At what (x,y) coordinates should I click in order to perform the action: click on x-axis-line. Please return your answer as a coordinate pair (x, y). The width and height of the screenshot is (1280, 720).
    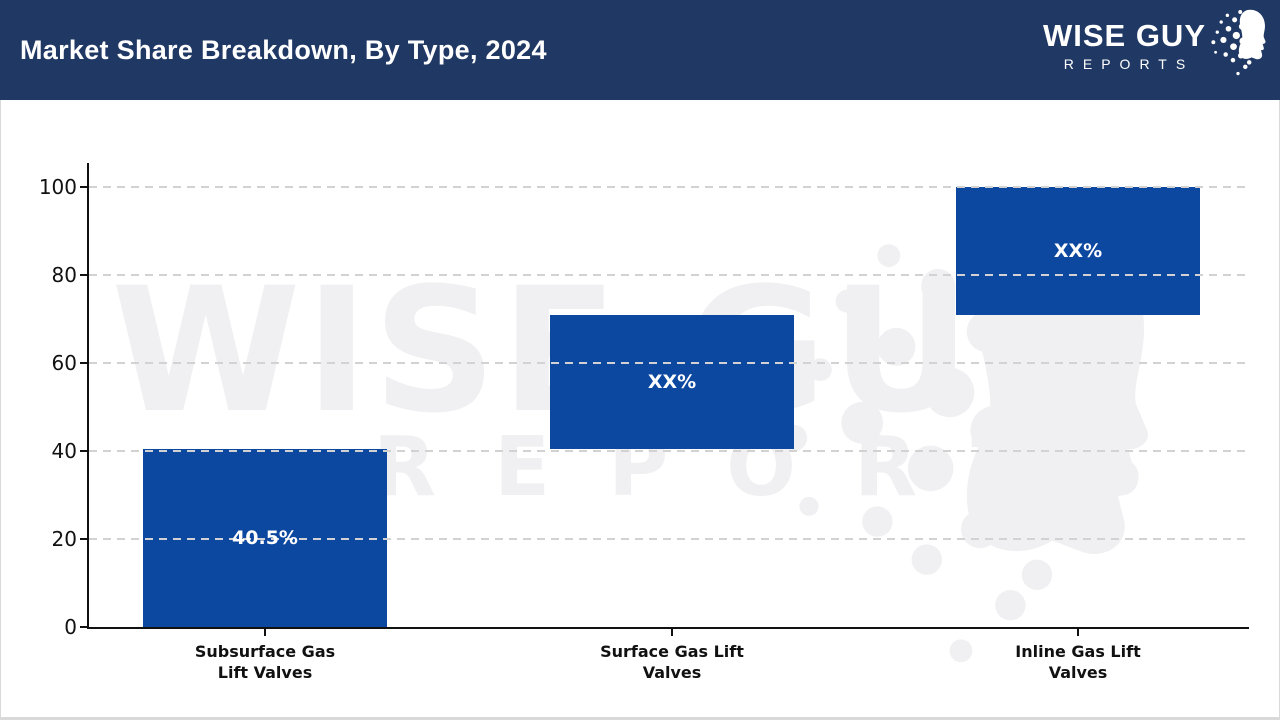
    Looking at the image, I should click on (668, 628).